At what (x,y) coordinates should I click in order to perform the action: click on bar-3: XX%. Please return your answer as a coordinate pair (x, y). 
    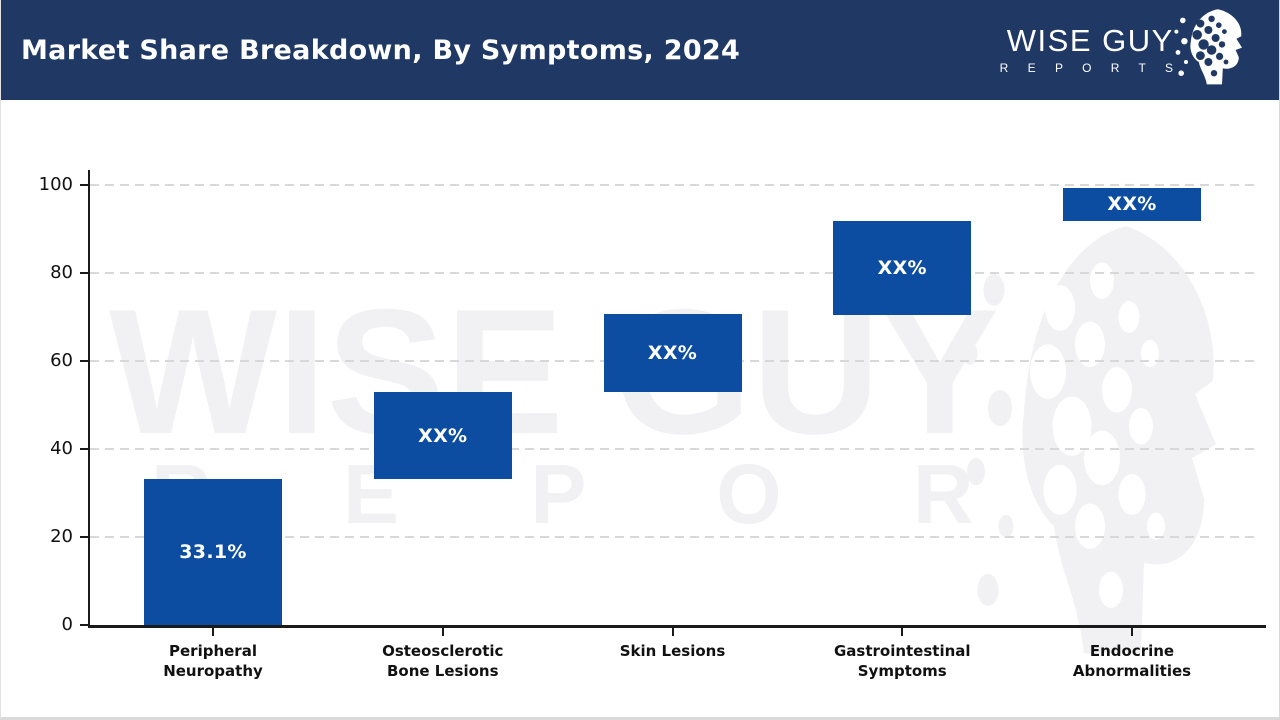
    Looking at the image, I should click on (672, 353).